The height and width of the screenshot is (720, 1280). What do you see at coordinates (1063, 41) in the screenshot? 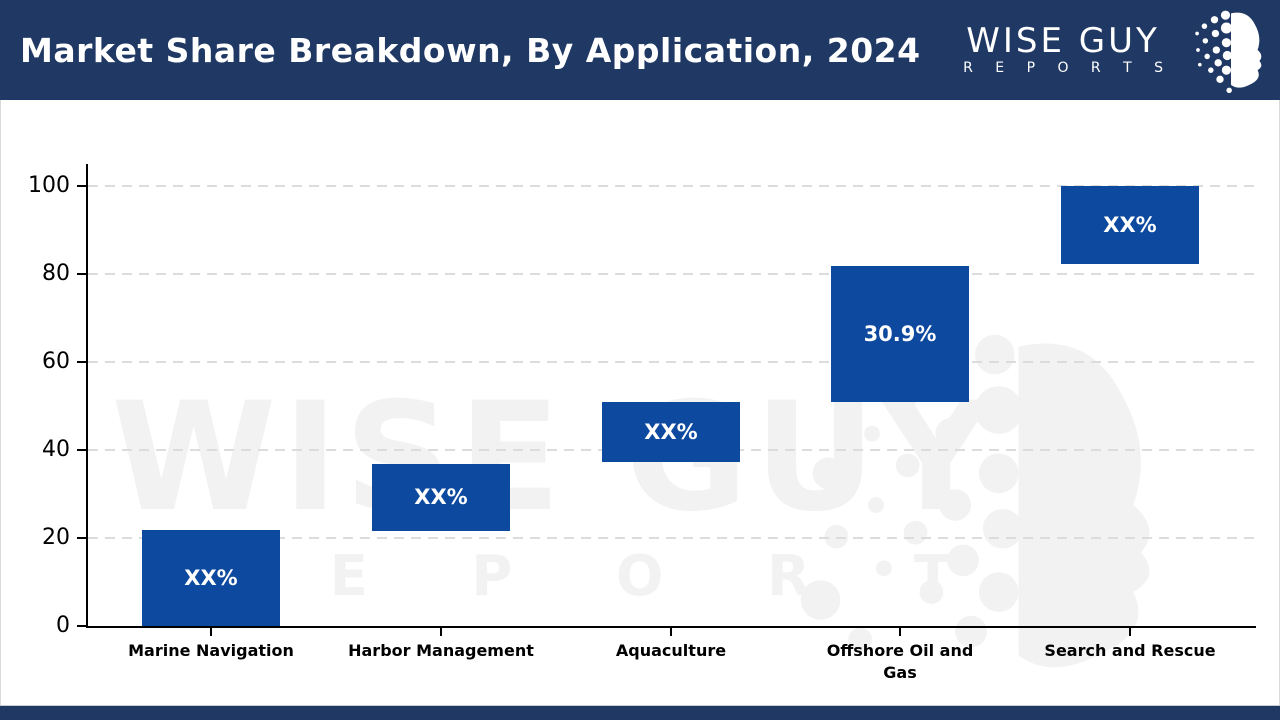
I see `logo-wordmark: WISE GUY` at bounding box center [1063, 41].